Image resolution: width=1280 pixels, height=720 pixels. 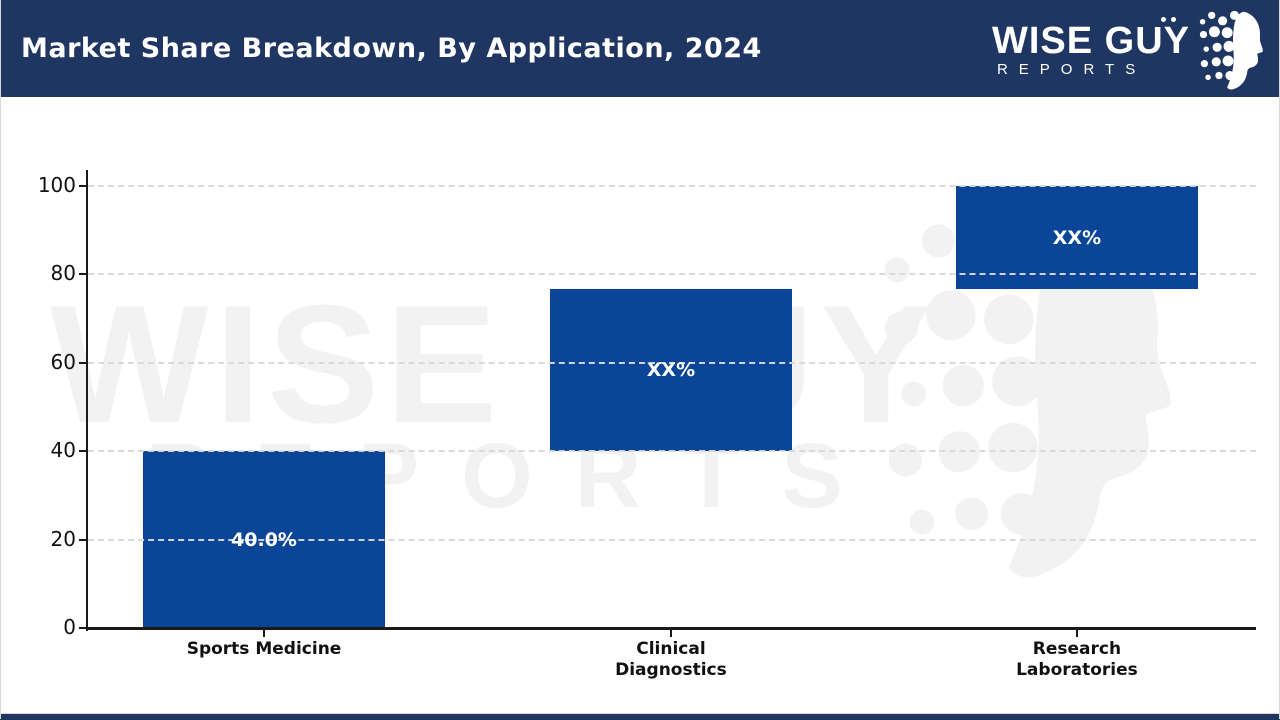 I want to click on y-tick-label: 0, so click(x=69, y=627).